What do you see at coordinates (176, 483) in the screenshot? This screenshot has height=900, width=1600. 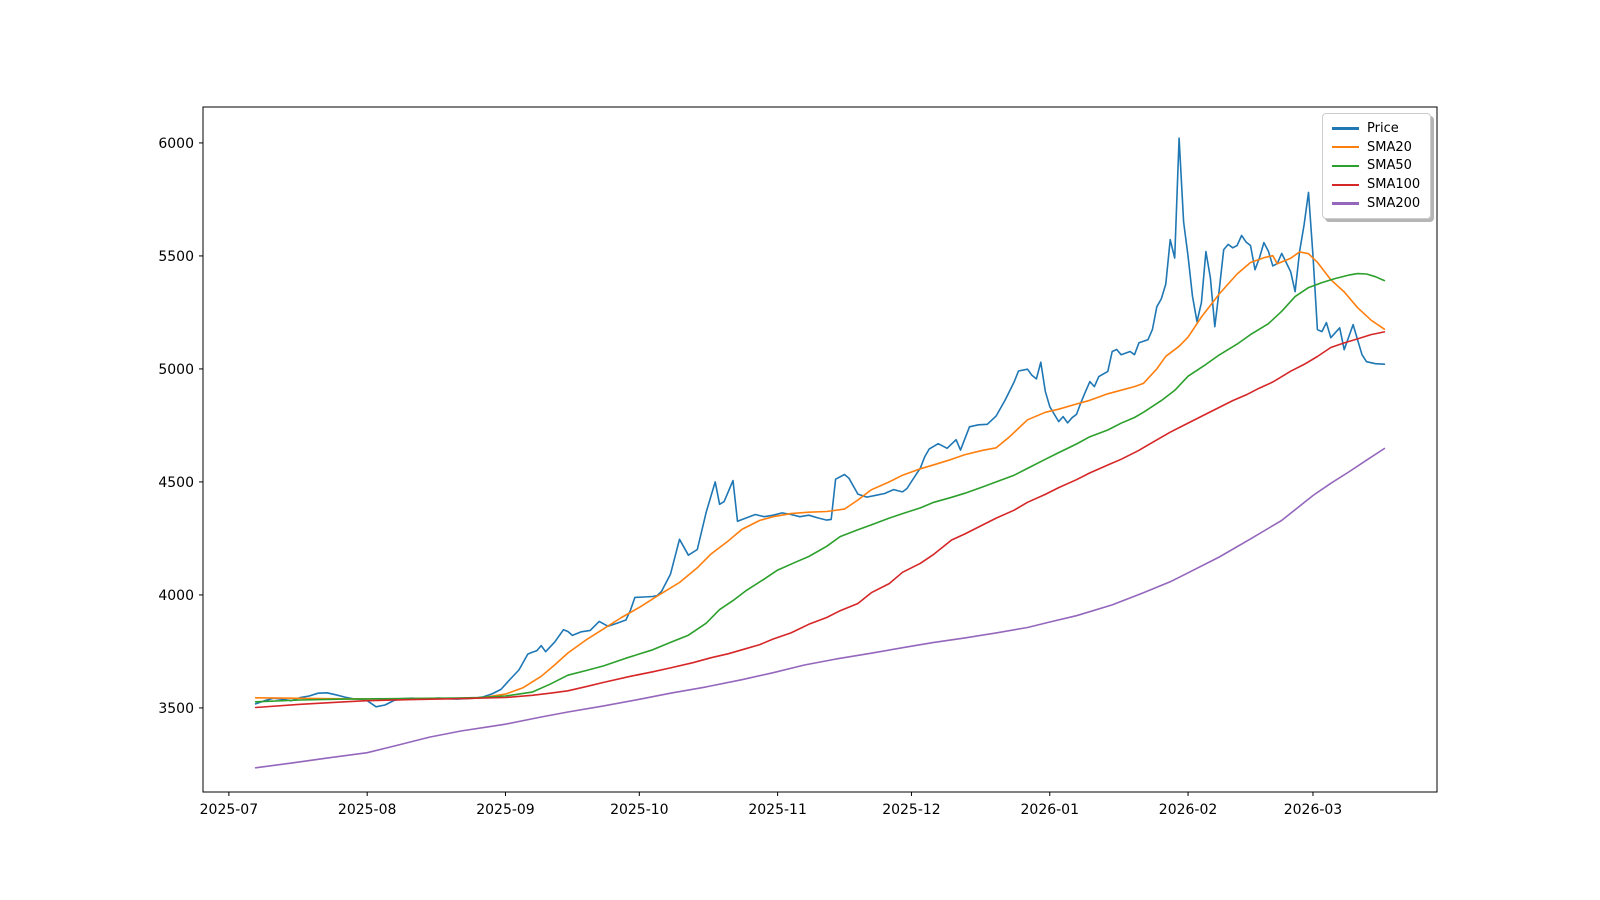 I see `y-tick-label: 4500` at bounding box center [176, 483].